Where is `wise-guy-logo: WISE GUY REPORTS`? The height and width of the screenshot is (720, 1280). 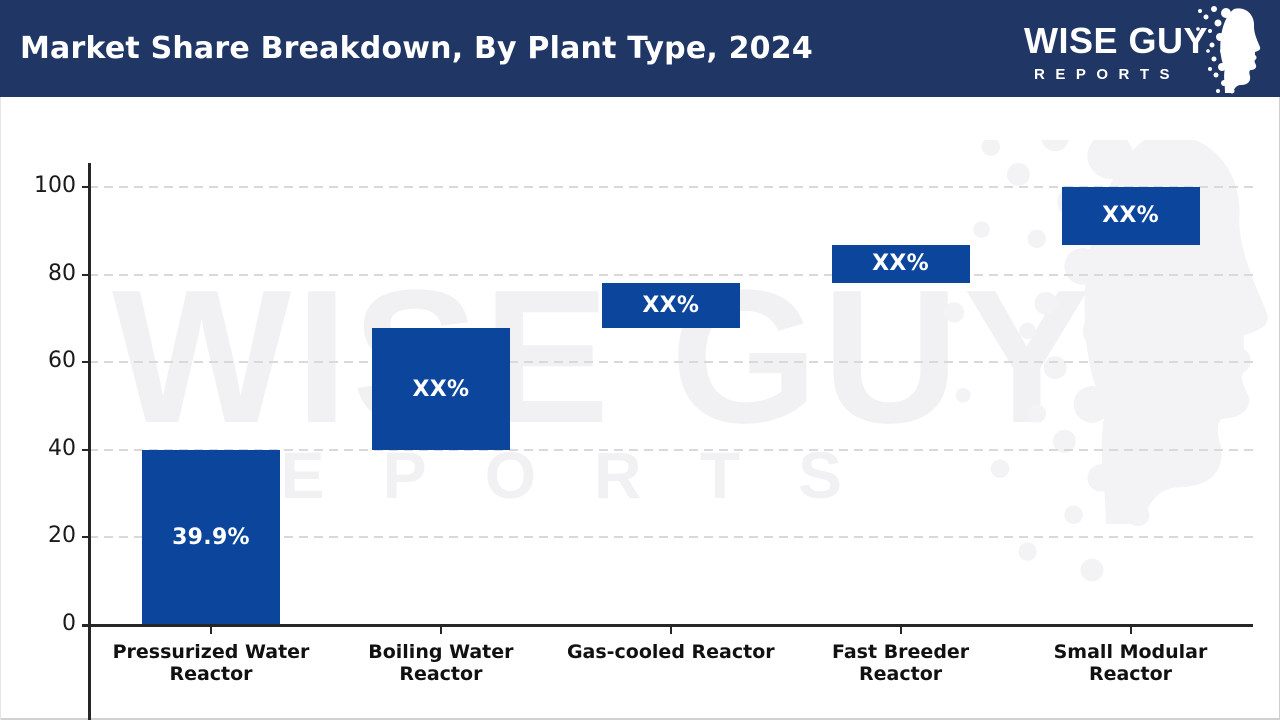 wise-guy-logo: WISE GUY REPORTS is located at coordinates (1142, 50).